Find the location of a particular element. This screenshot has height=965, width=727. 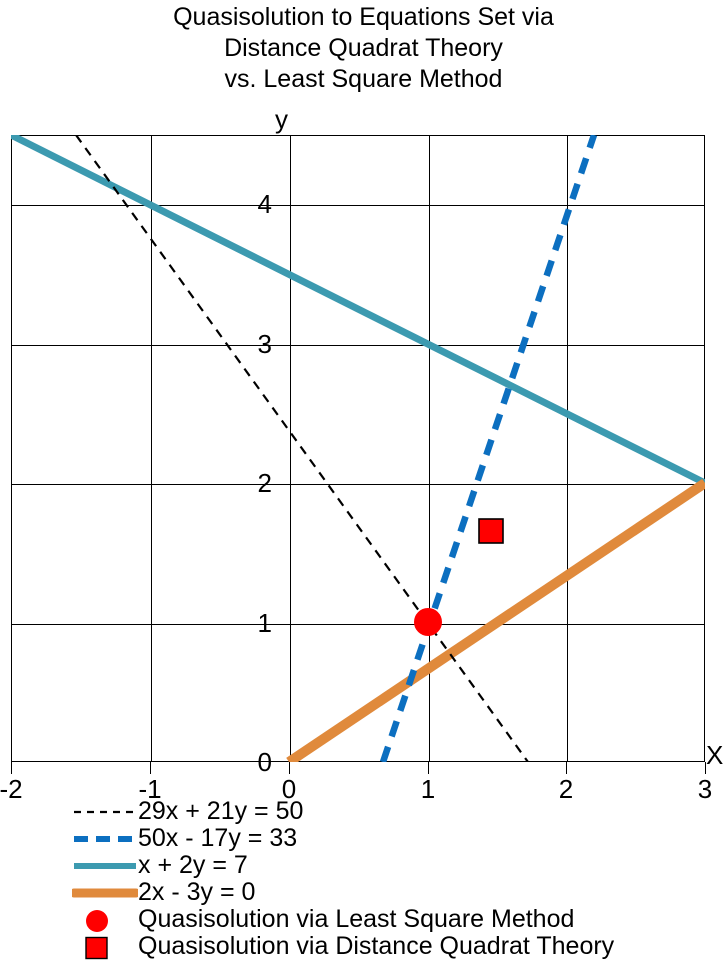

legend-key-solid-orange is located at coordinates (105, 893).